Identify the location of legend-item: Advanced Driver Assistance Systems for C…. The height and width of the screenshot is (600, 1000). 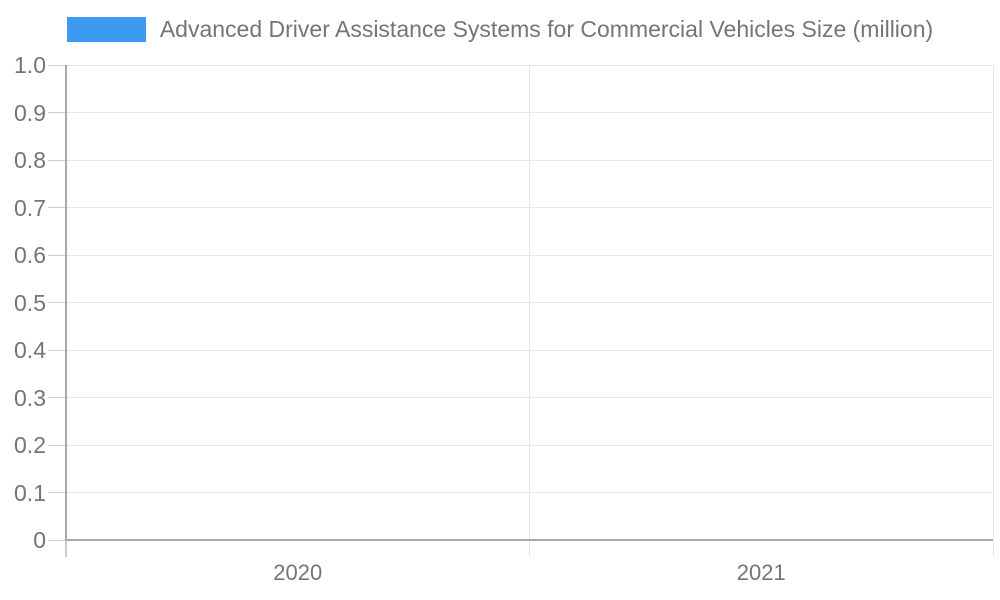
(500, 29).